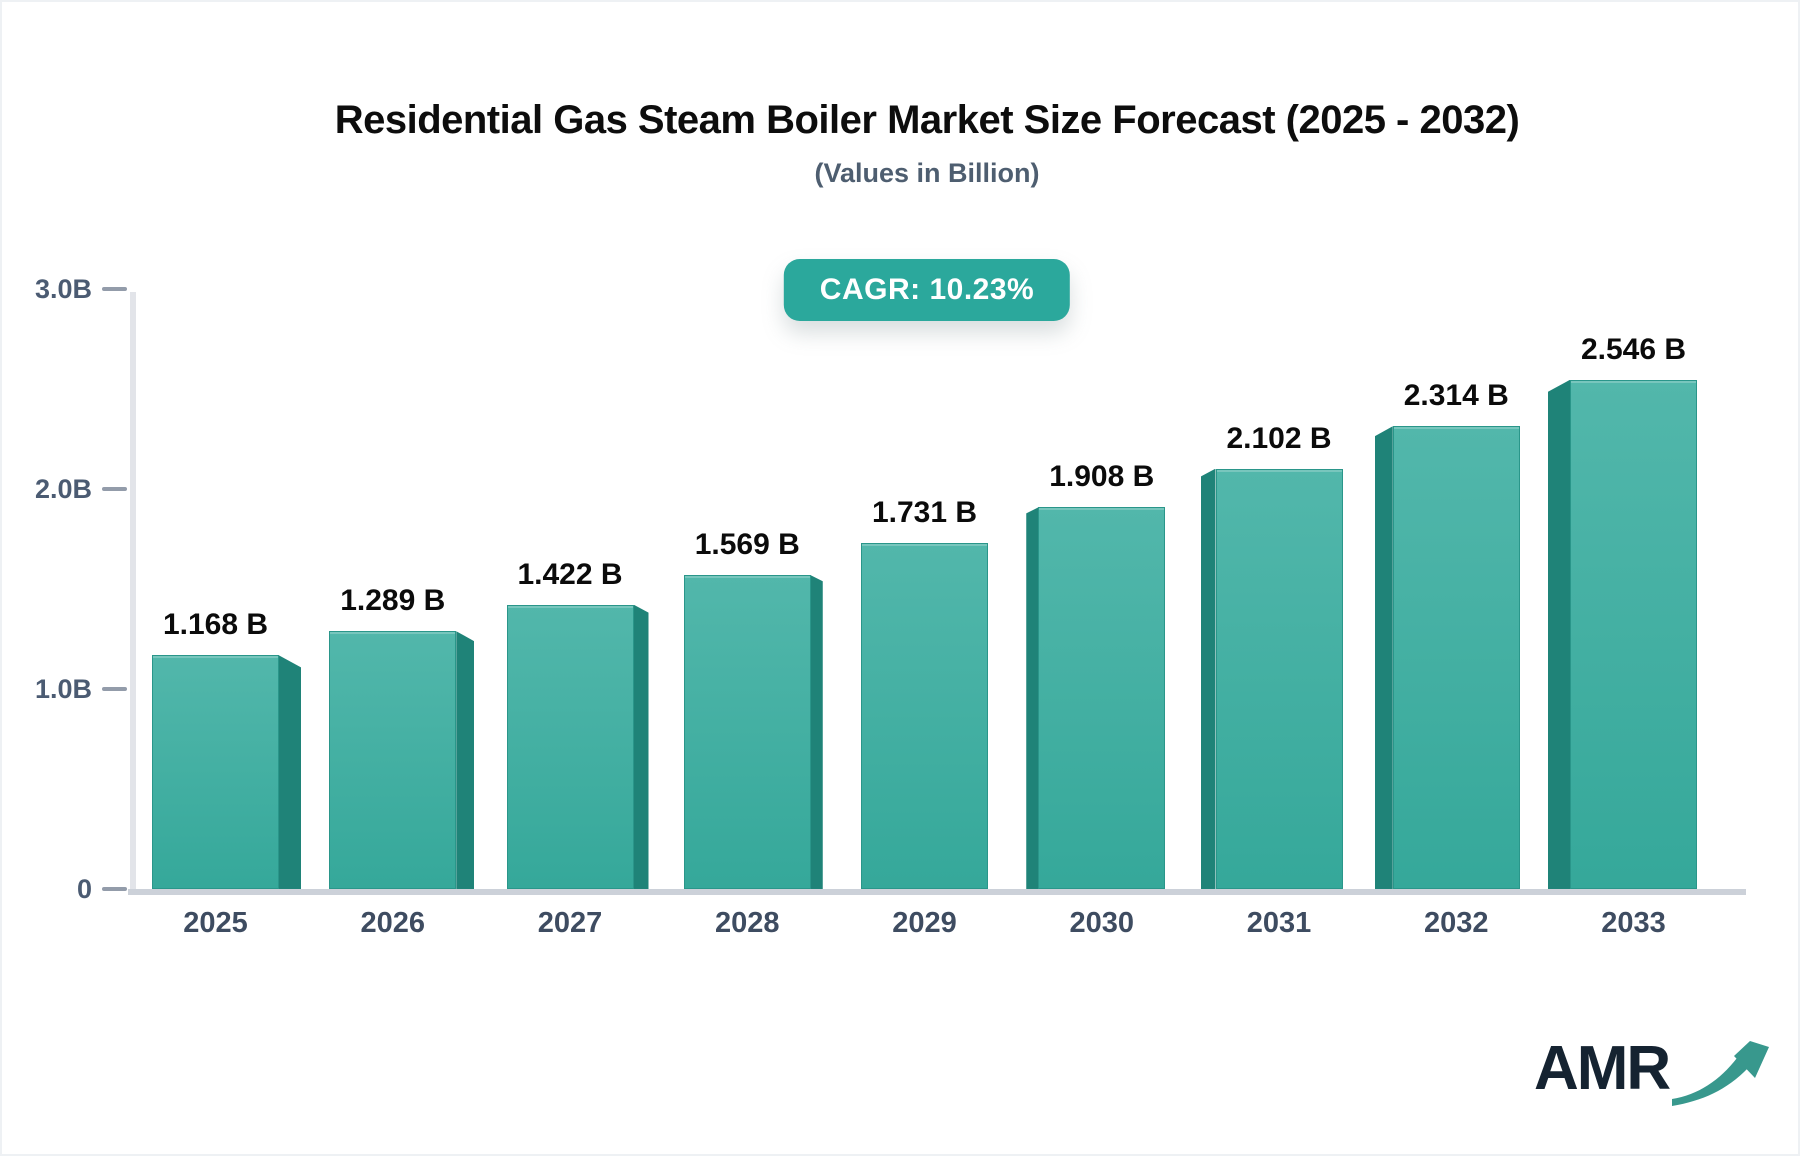  Describe the element at coordinates (1456, 396) in the screenshot. I see `bar-value-label: 2.314 B` at that location.